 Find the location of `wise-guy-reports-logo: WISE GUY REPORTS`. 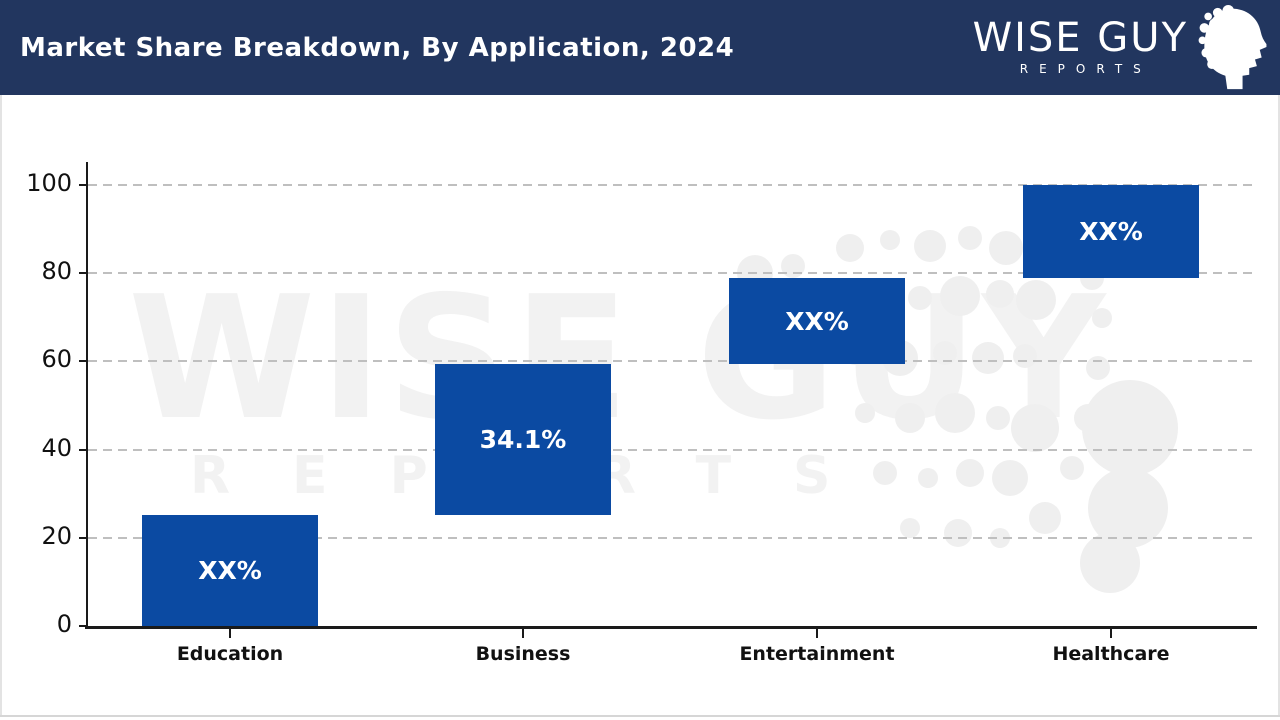

wise-guy-reports-logo: WISE GUY REPORTS is located at coordinates (1080, 46).